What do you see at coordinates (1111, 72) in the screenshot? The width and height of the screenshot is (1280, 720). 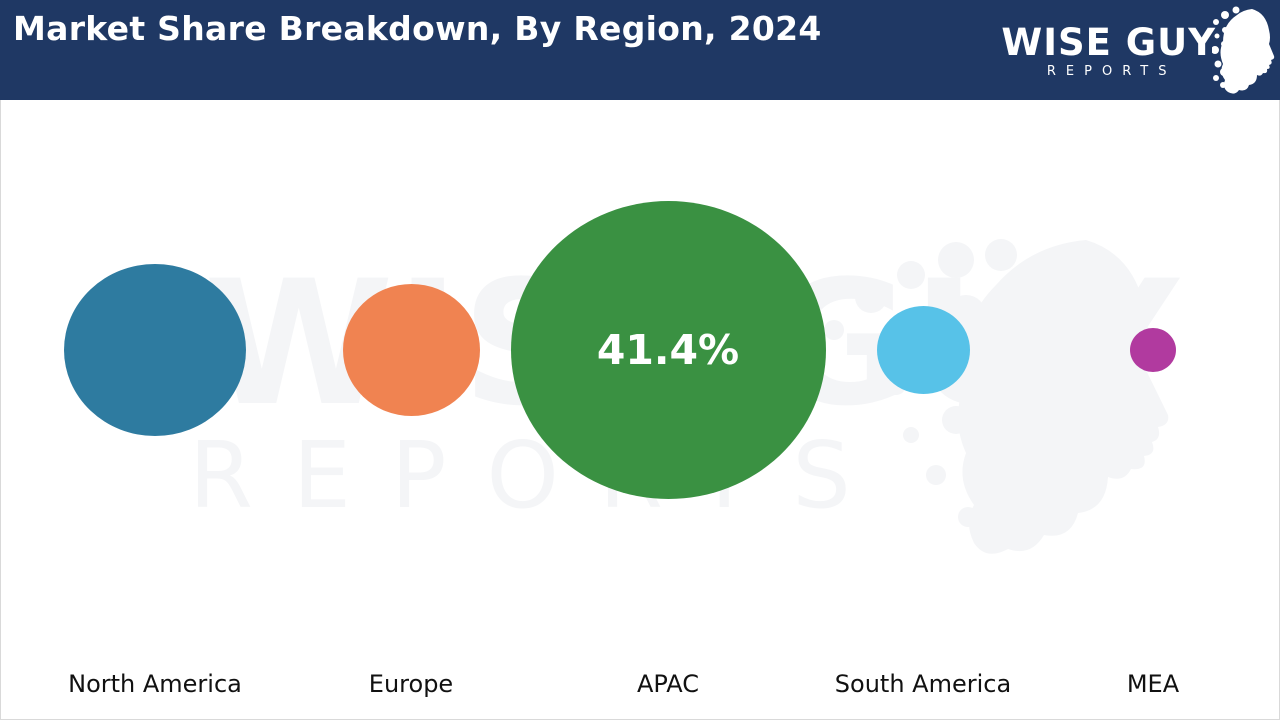 I see `logo-reports-text: REPORTS` at bounding box center [1111, 72].